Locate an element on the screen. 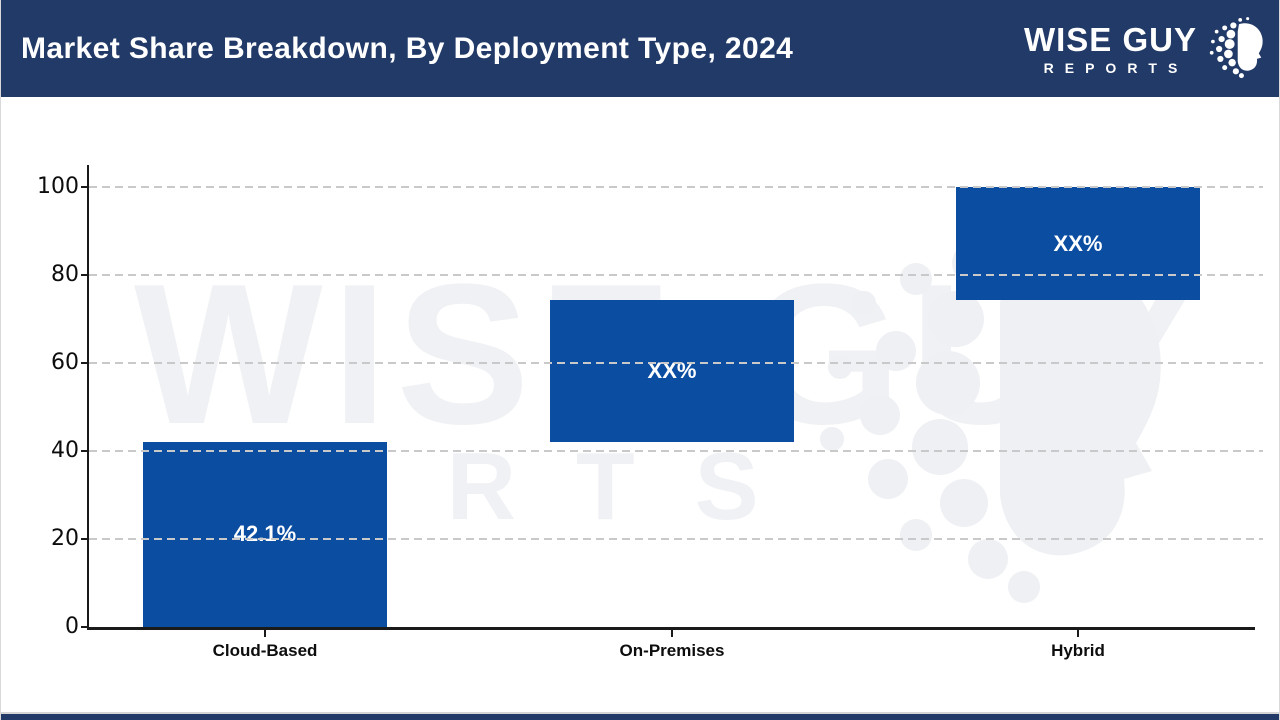 The height and width of the screenshot is (720, 1280). x-axis-line is located at coordinates (671, 628).